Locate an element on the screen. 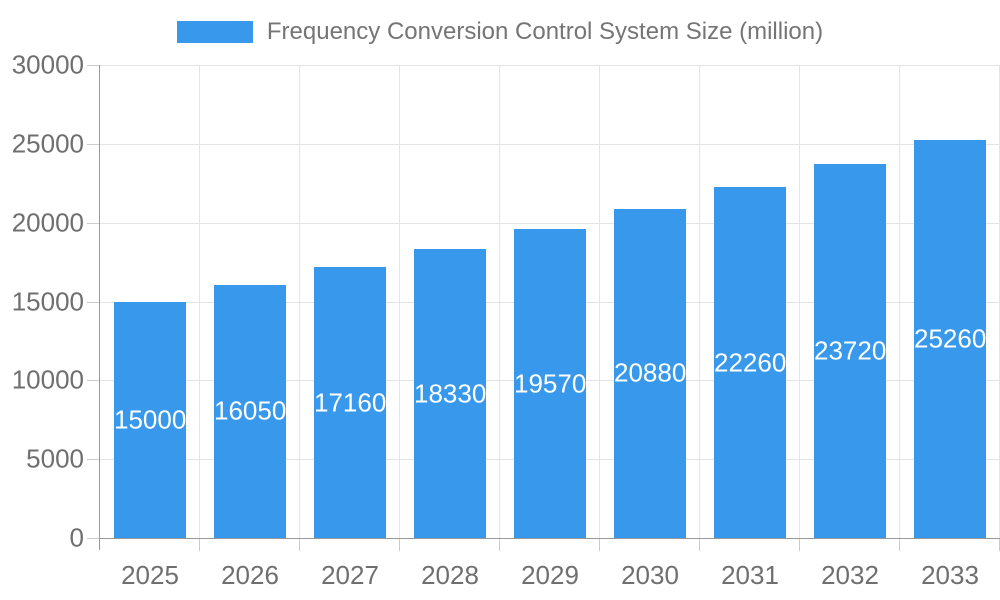 The image size is (1000, 600). bar: 16050 is located at coordinates (250, 411).